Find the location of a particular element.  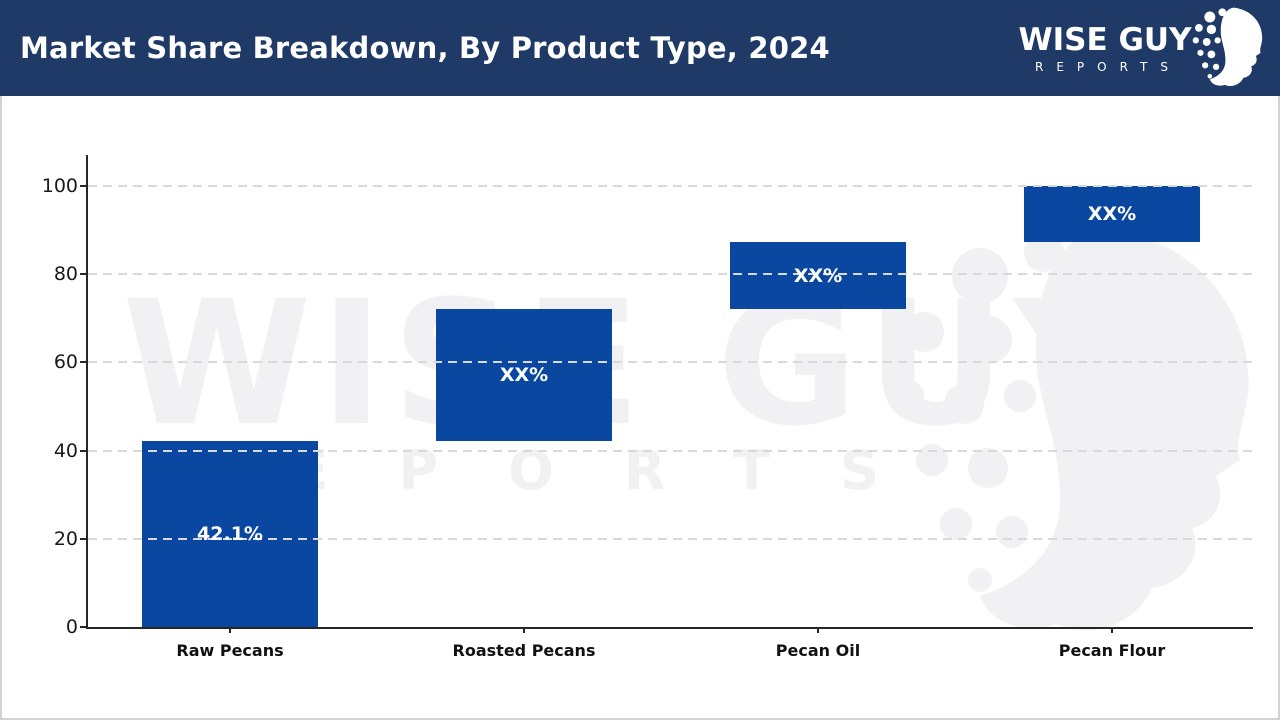

logo-face-icon is located at coordinates (1227, 47).